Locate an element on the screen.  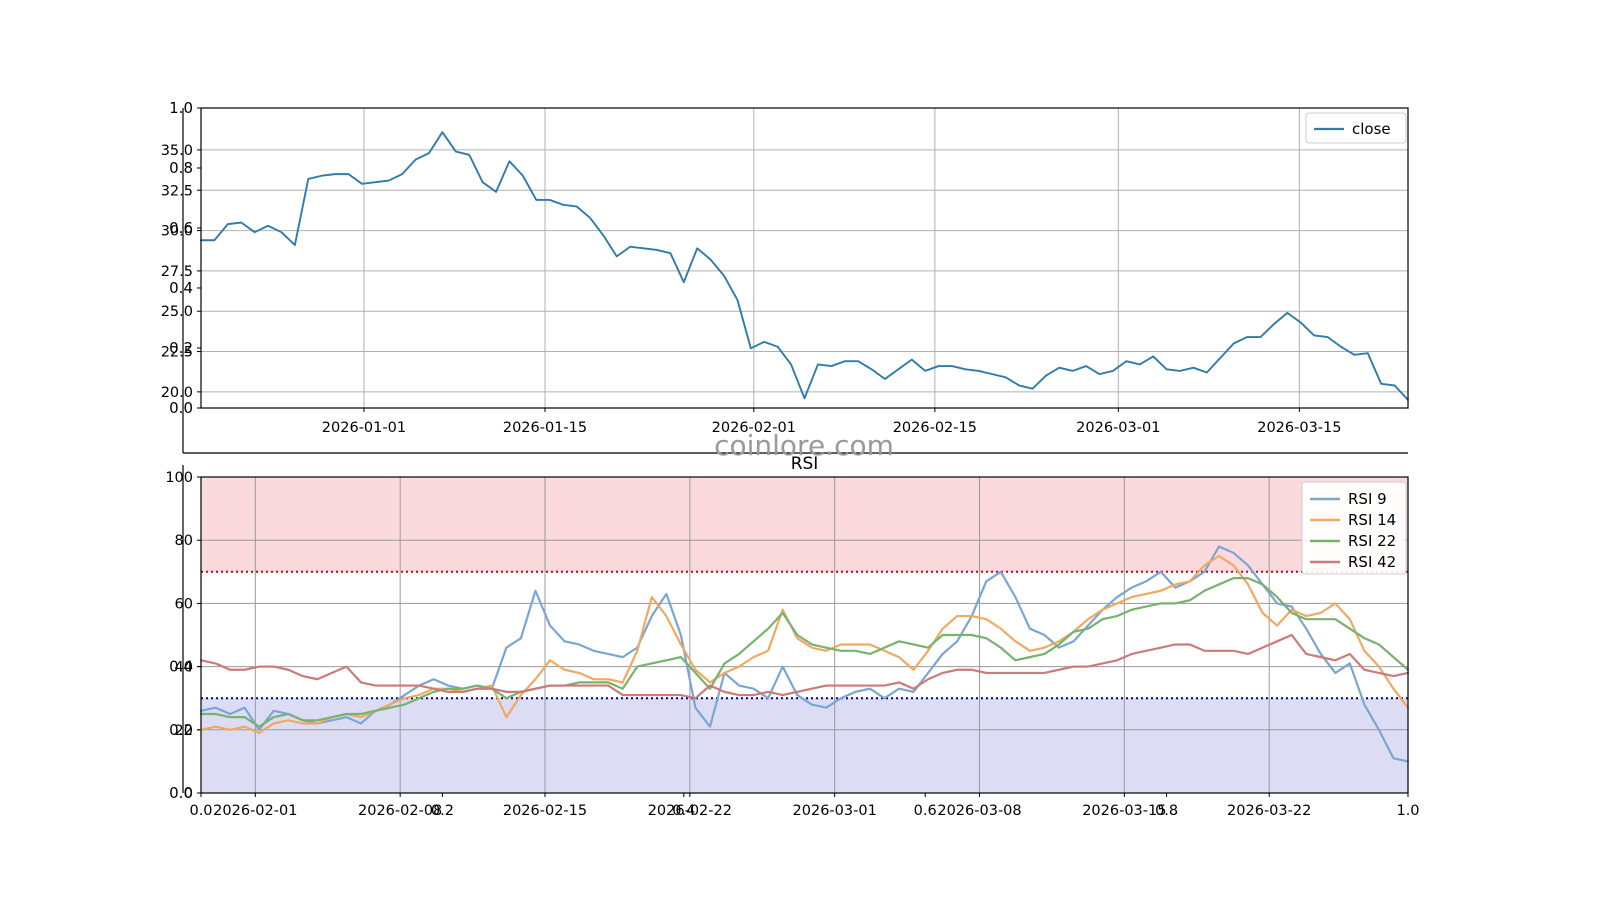
coinlore-watermark: coinlore.com is located at coordinates (804, 445).